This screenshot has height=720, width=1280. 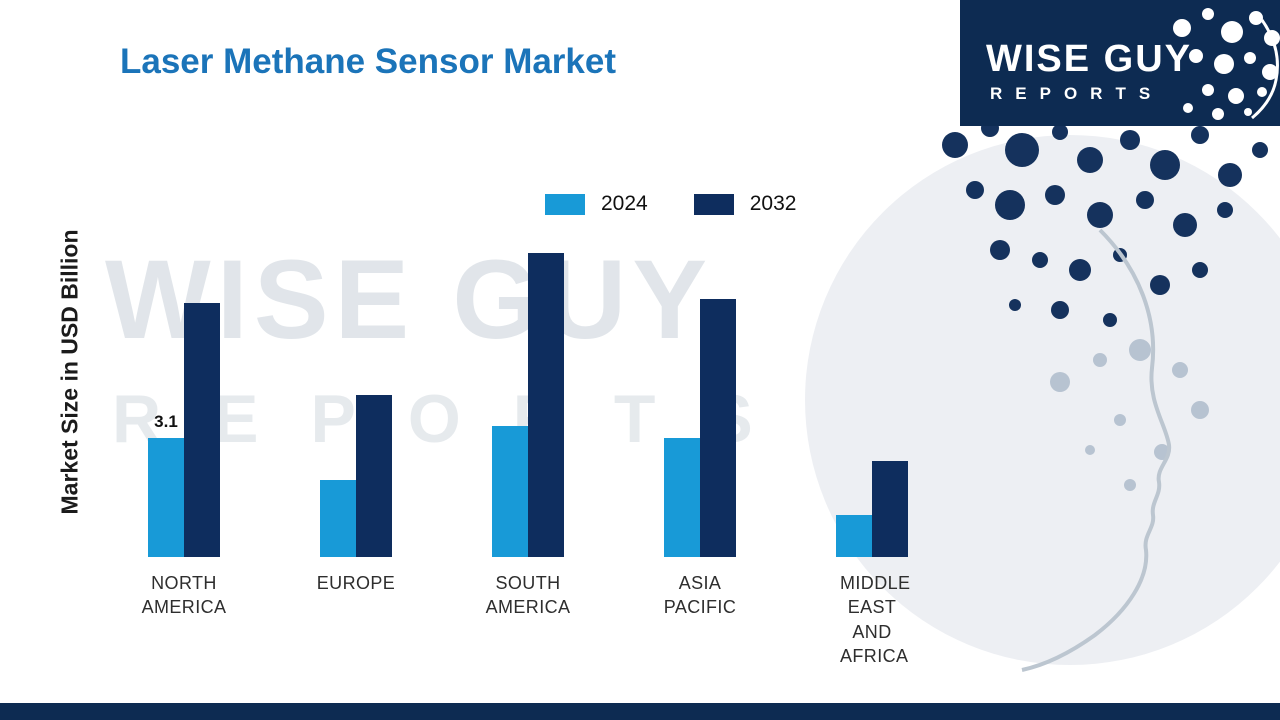 I want to click on legend: 2024 2032, so click(x=670, y=204).